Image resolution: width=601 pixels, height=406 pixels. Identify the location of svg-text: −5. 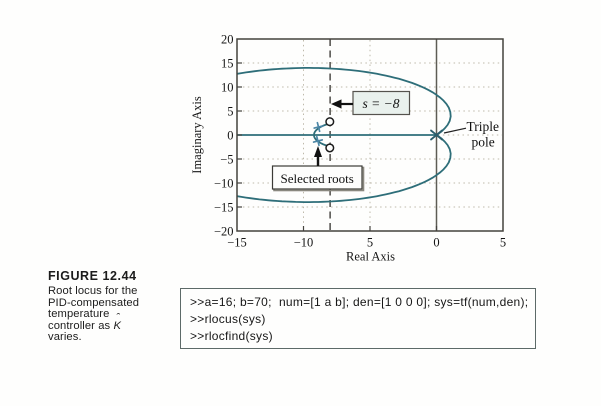
(226, 160).